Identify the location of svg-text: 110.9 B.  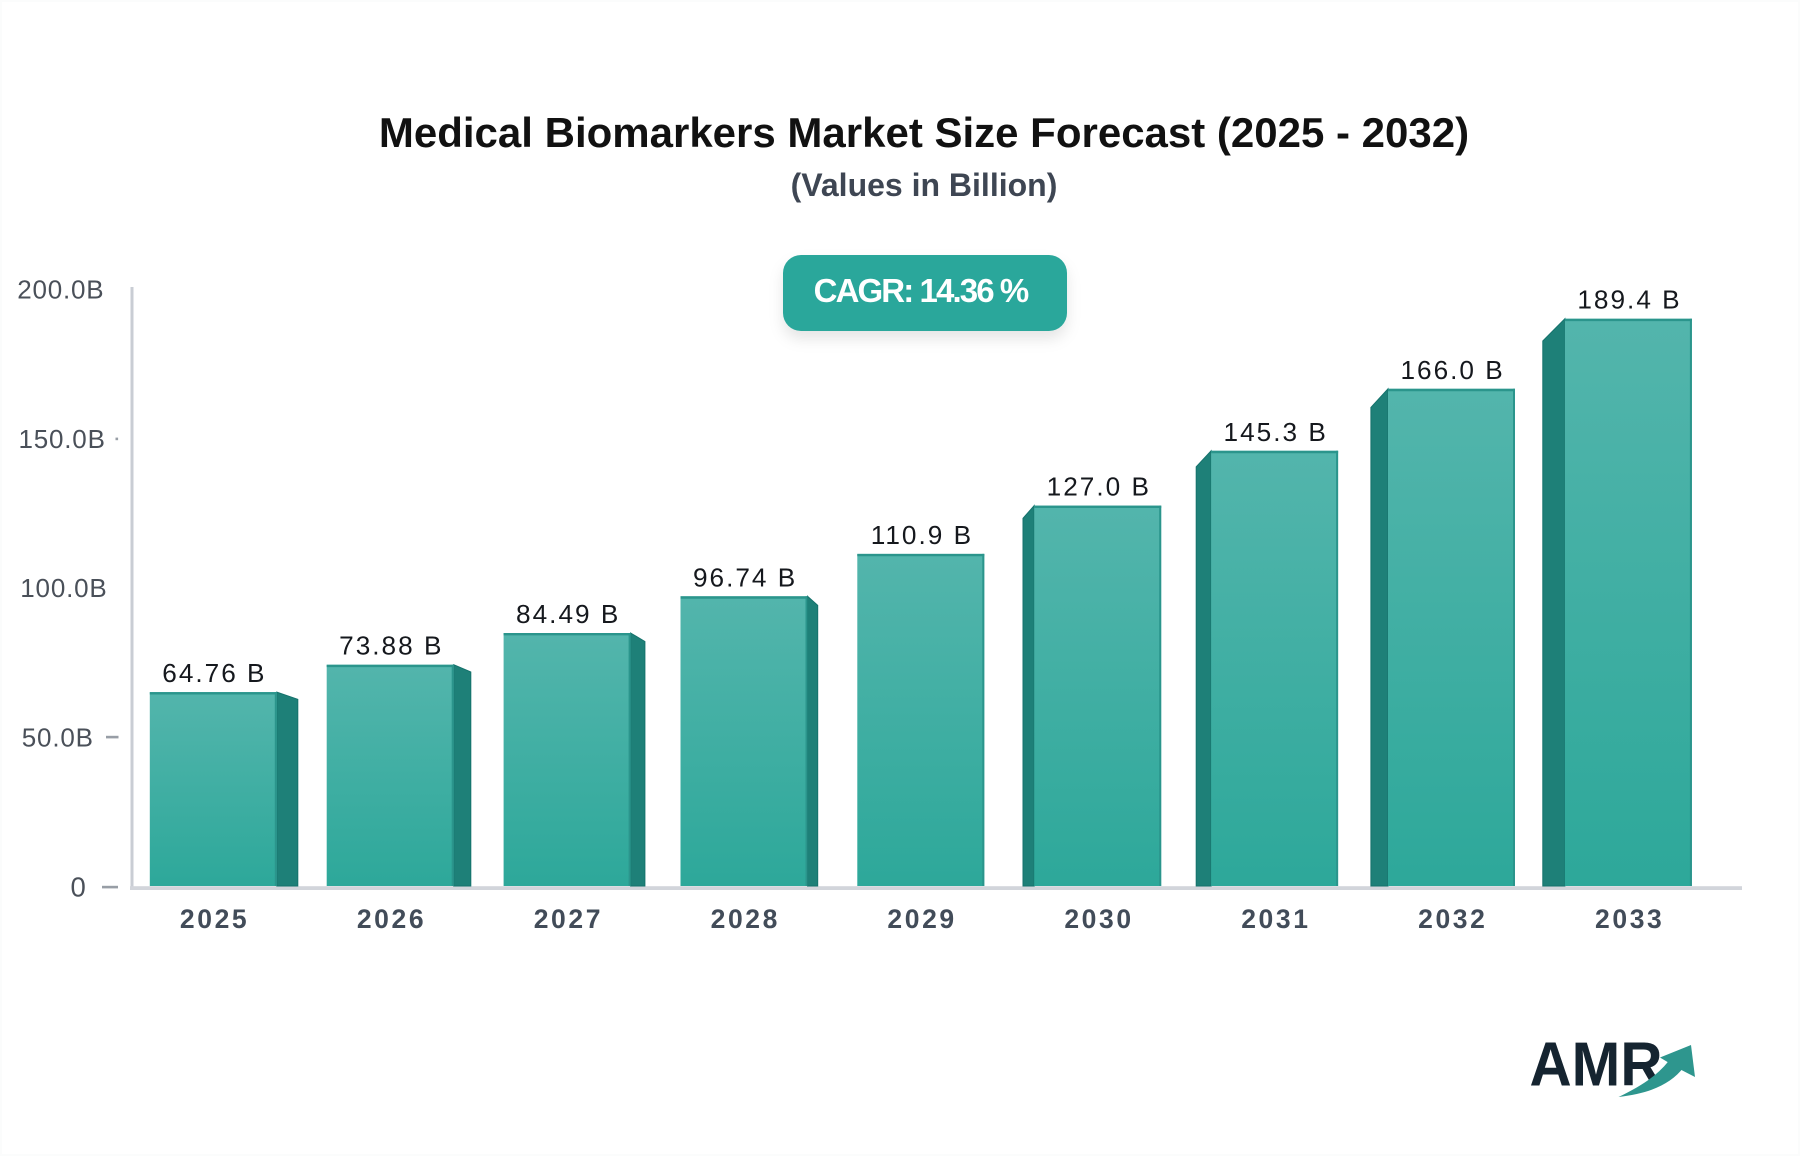
(922, 535).